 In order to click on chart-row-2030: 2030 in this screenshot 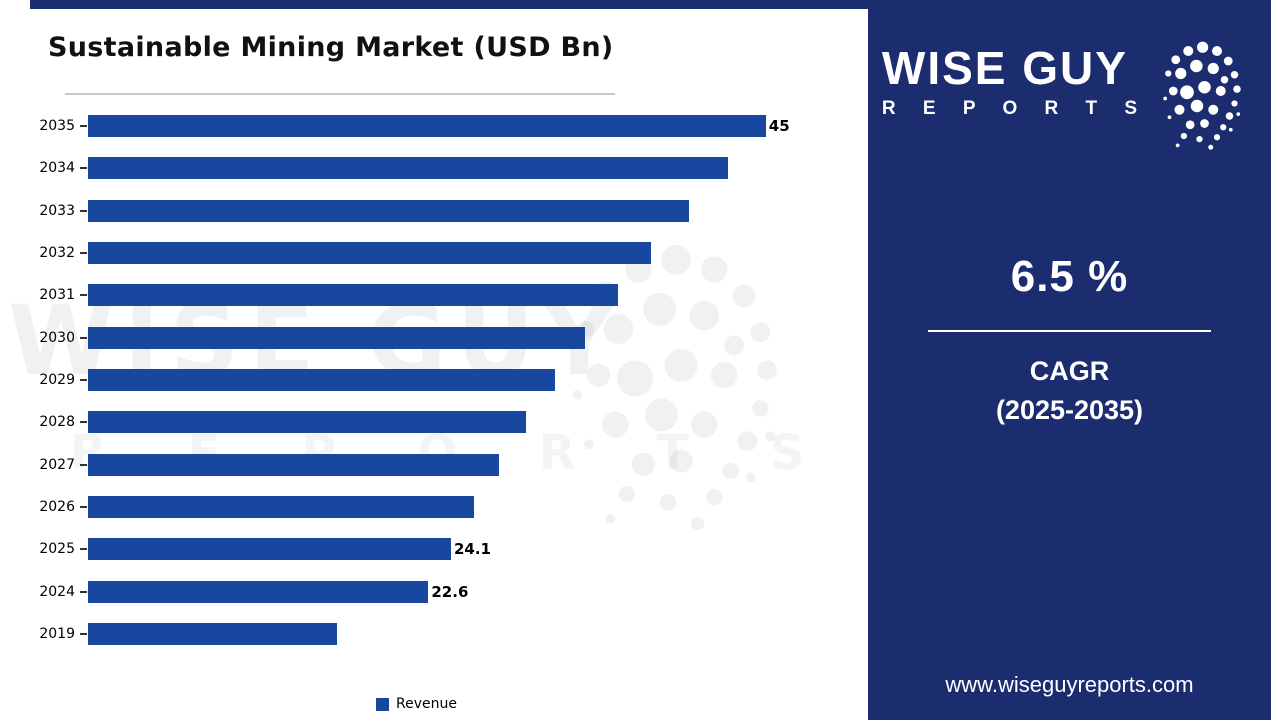, I will do `click(416, 338)`.